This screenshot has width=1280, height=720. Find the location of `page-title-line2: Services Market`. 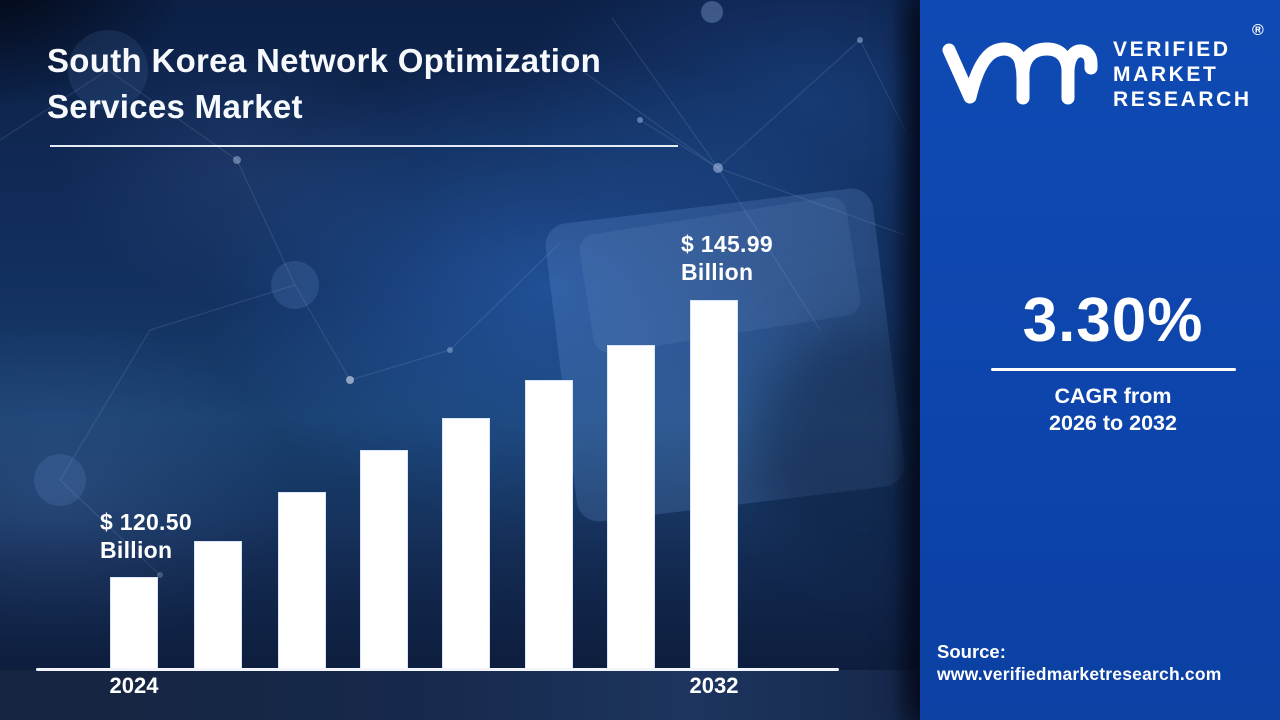

page-title-line2: Services Market is located at coordinates (175, 106).